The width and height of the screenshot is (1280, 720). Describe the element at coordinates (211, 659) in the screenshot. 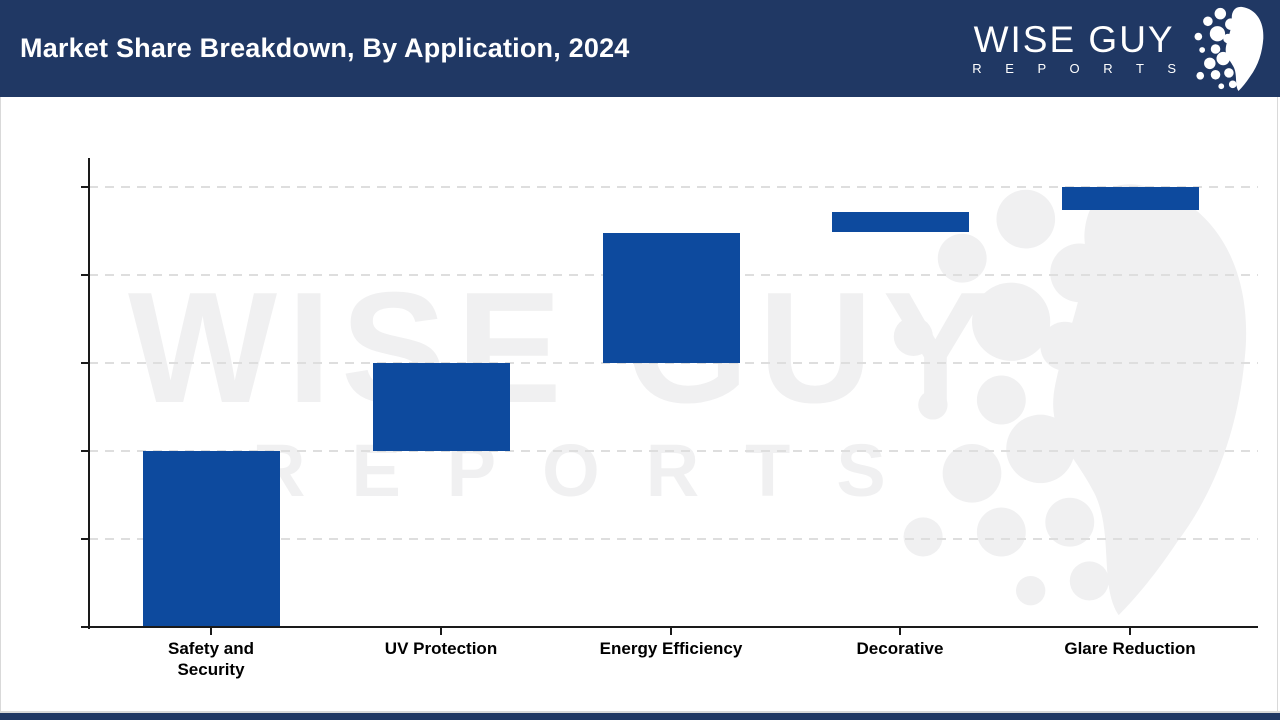

I see `x-axis-label: Safety and Security` at that location.